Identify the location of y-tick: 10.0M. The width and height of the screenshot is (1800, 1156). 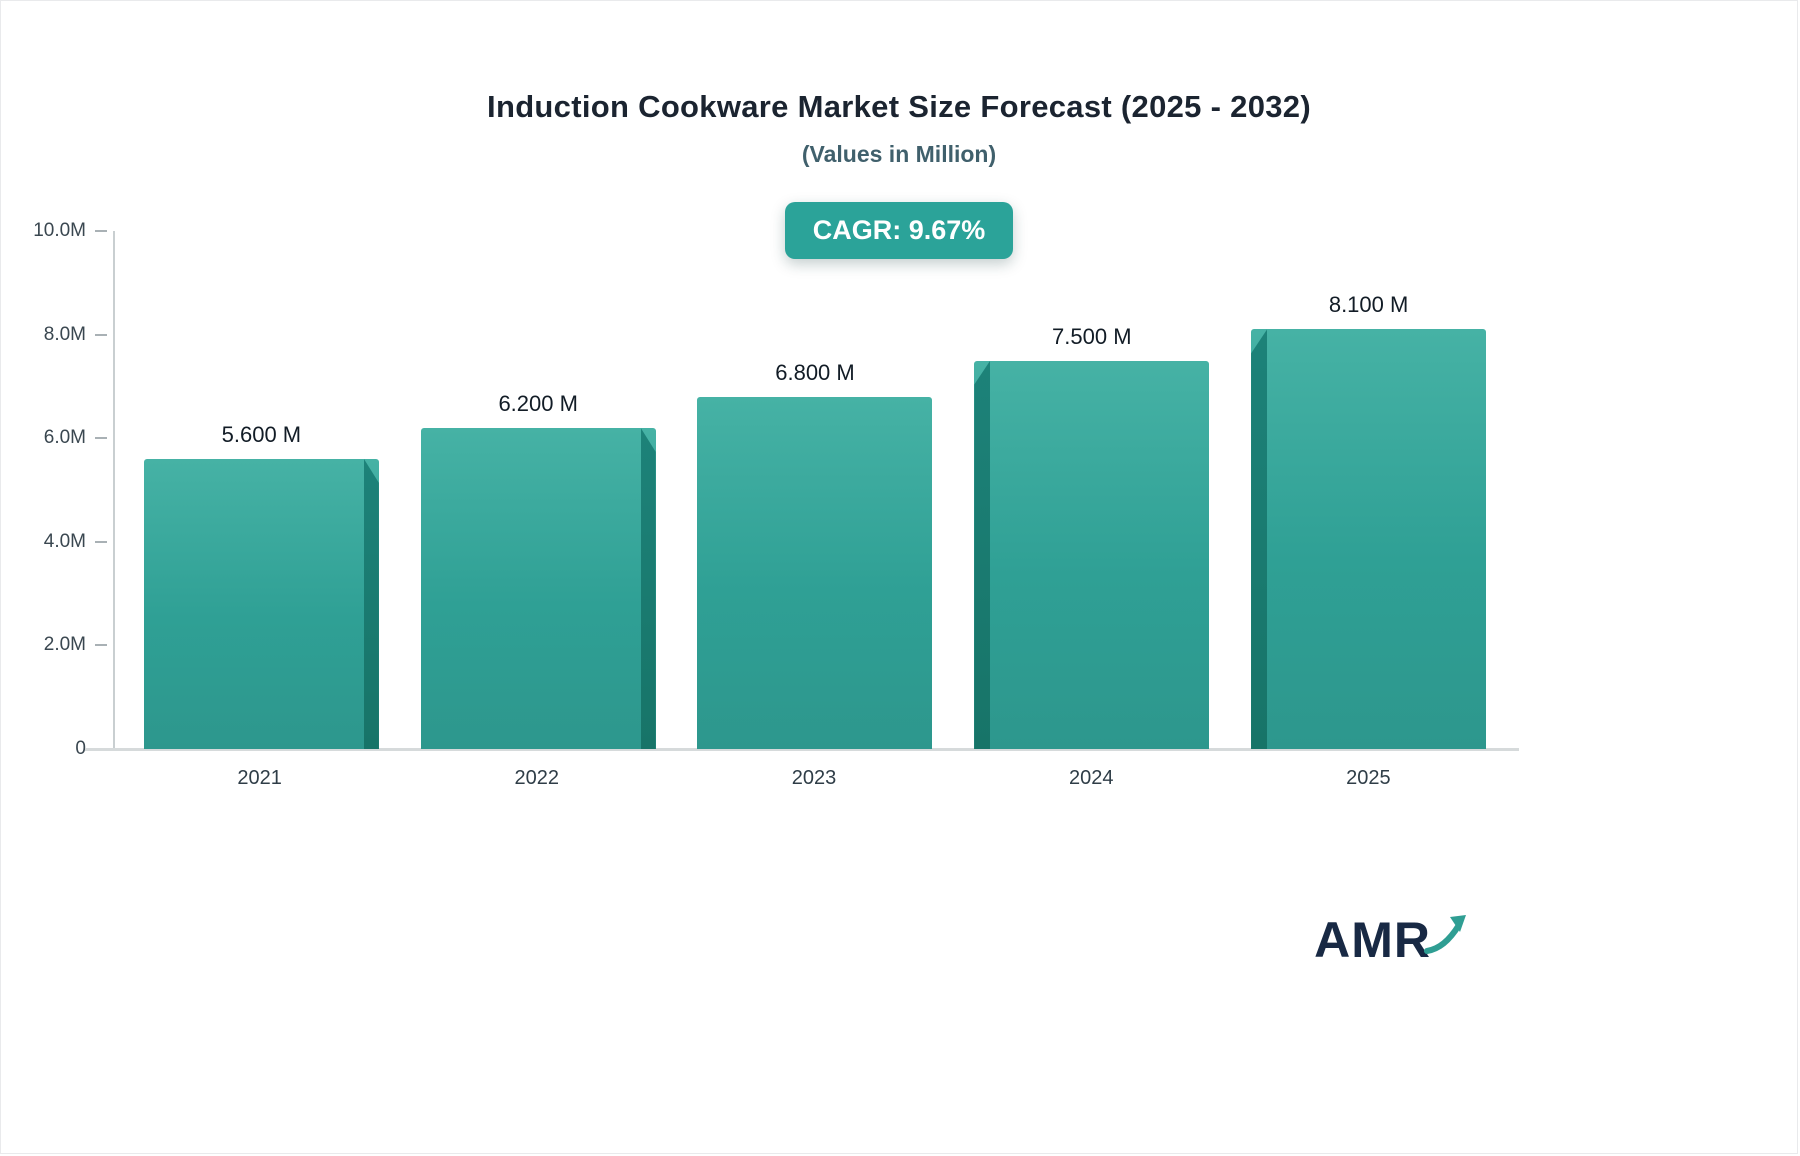
(70, 231).